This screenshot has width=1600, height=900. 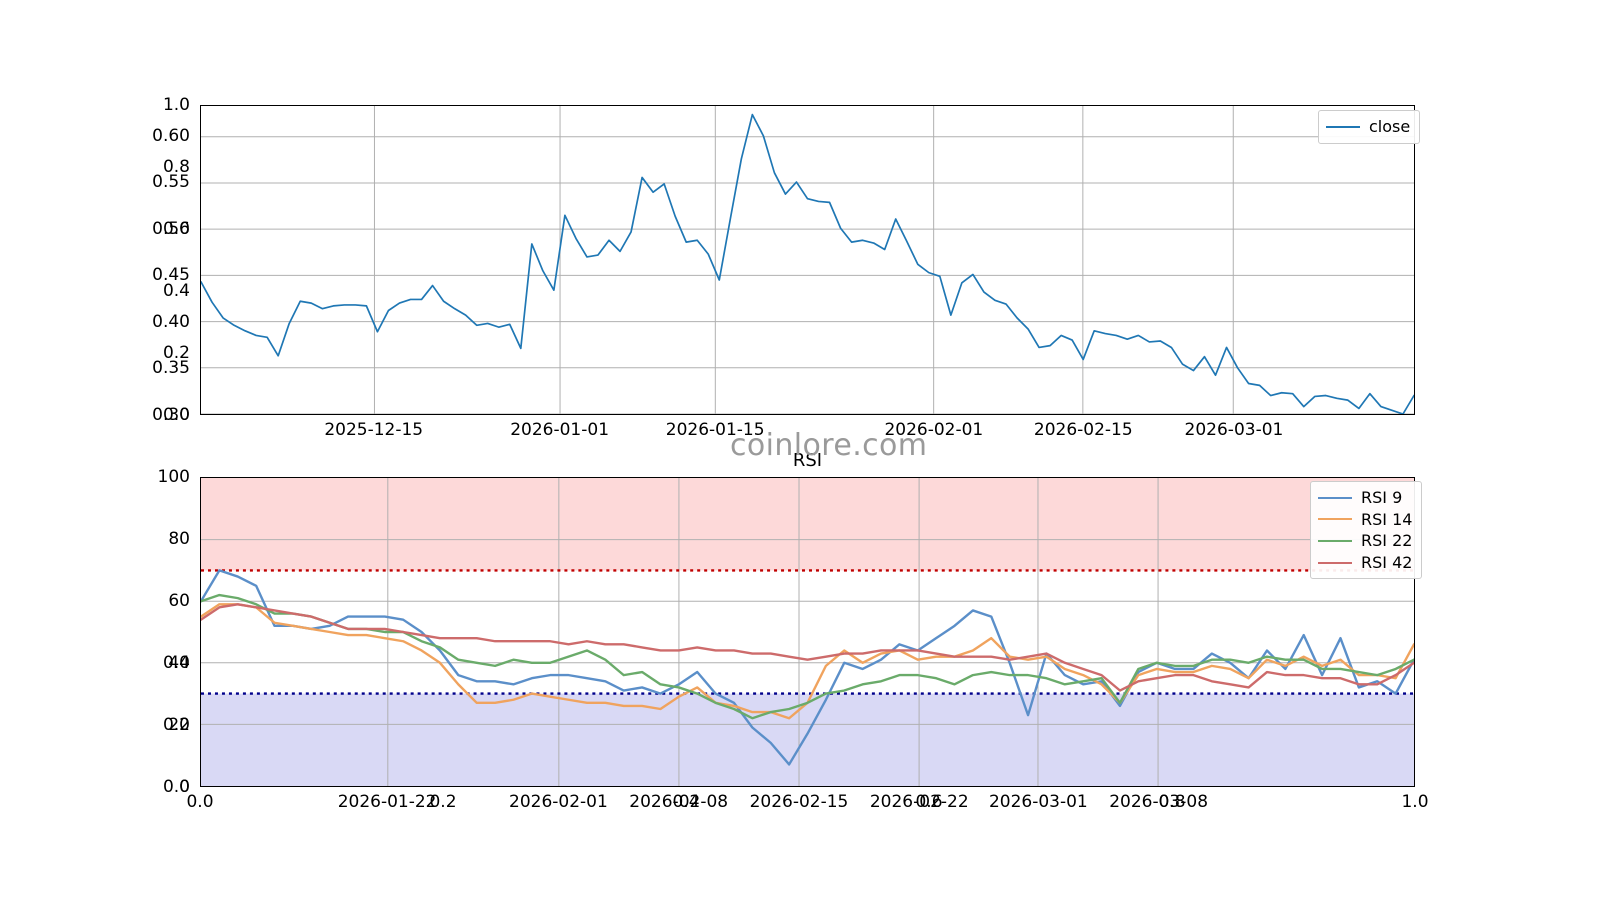 I want to click on rsi-legend-item: RSI 14, so click(x=1365, y=520).